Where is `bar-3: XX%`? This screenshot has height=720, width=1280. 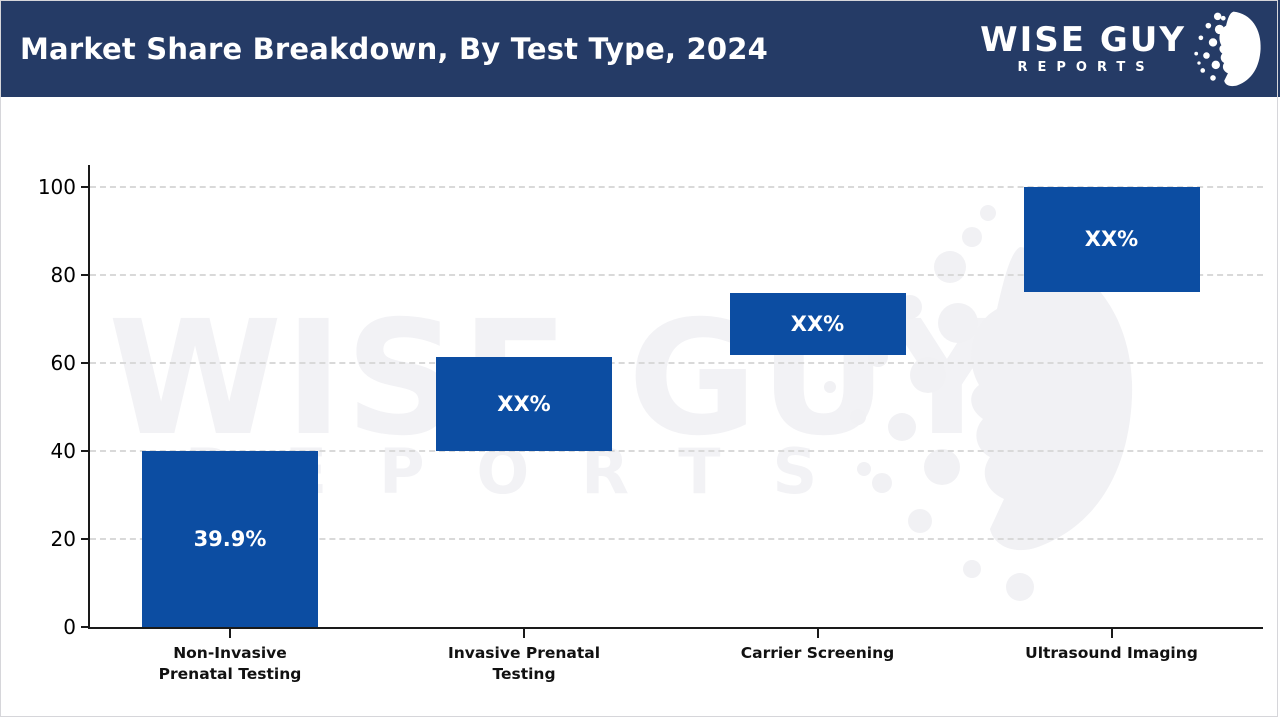
bar-3: XX% is located at coordinates (817, 324).